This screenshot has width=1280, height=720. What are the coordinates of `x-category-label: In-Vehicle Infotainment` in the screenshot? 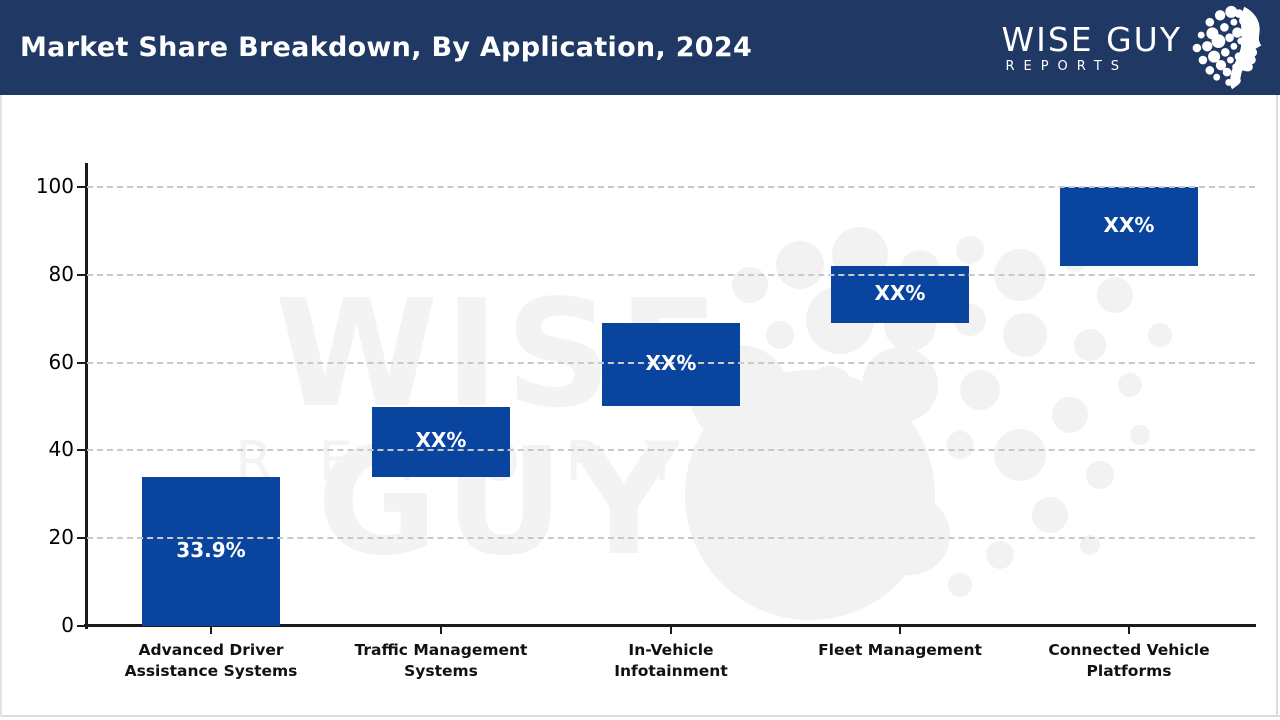 It's located at (671, 660).